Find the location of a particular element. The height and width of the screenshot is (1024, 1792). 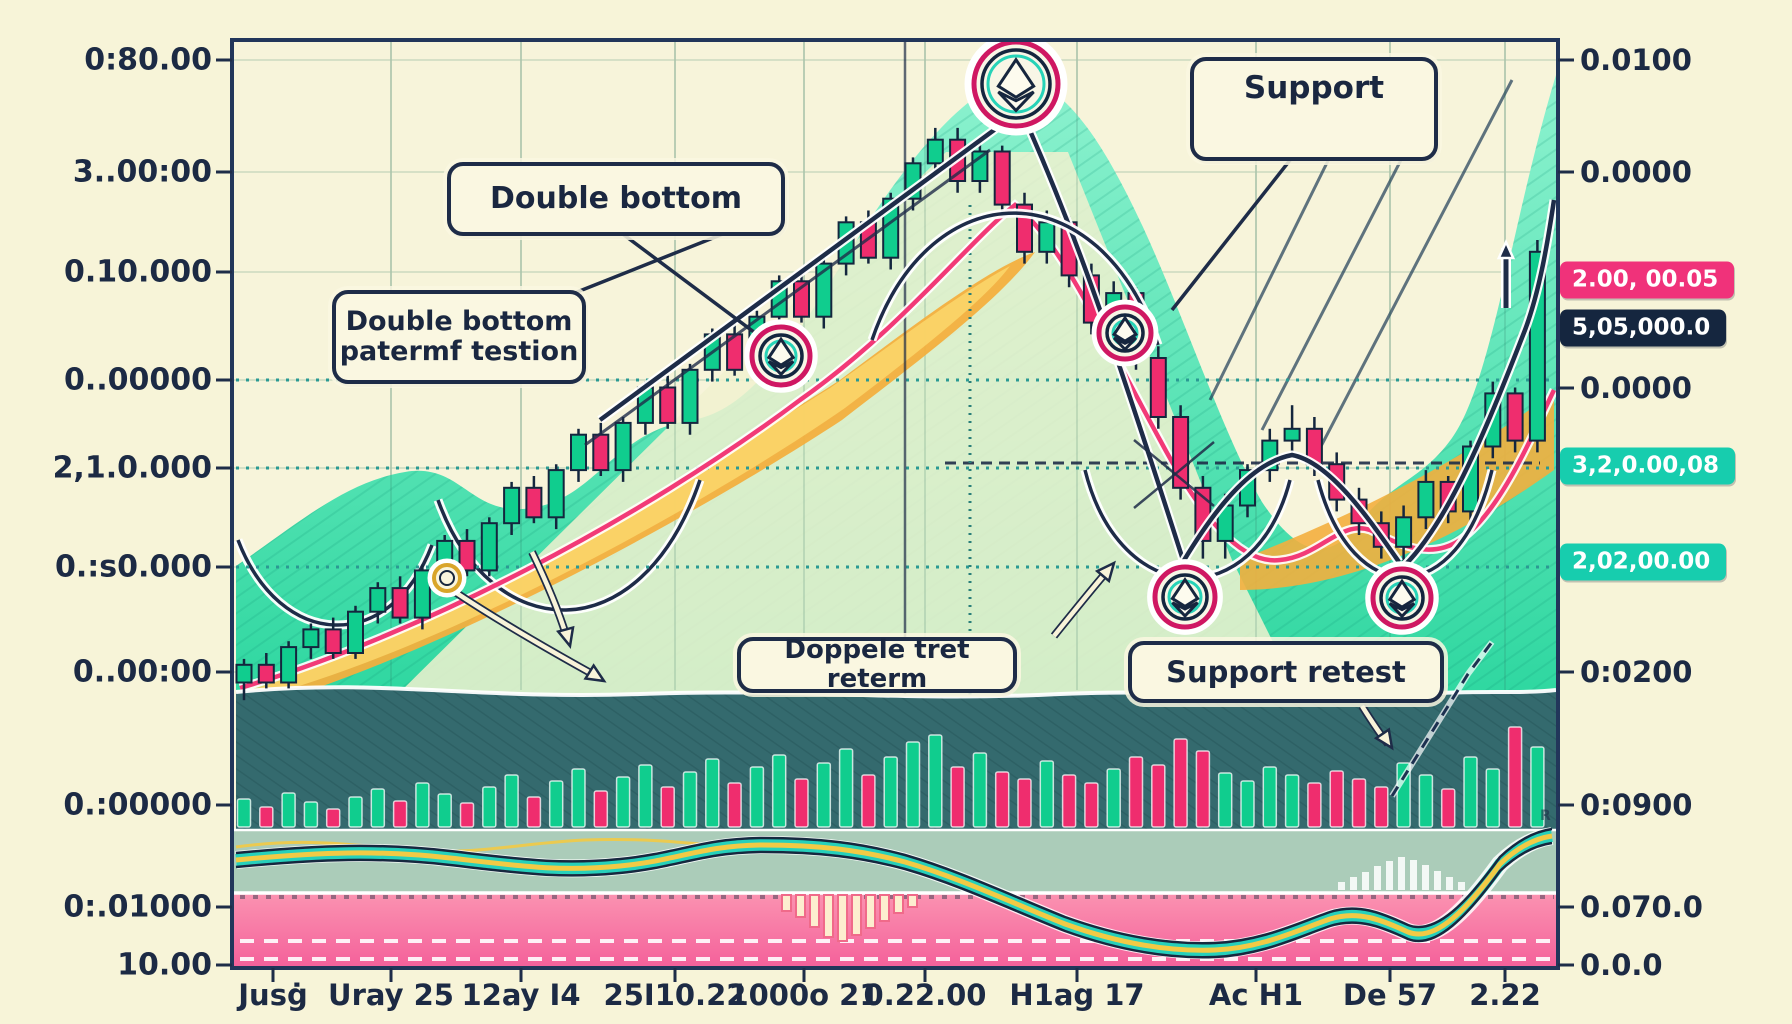

price-badge: 5,05,000.0 is located at coordinates (1643, 328).